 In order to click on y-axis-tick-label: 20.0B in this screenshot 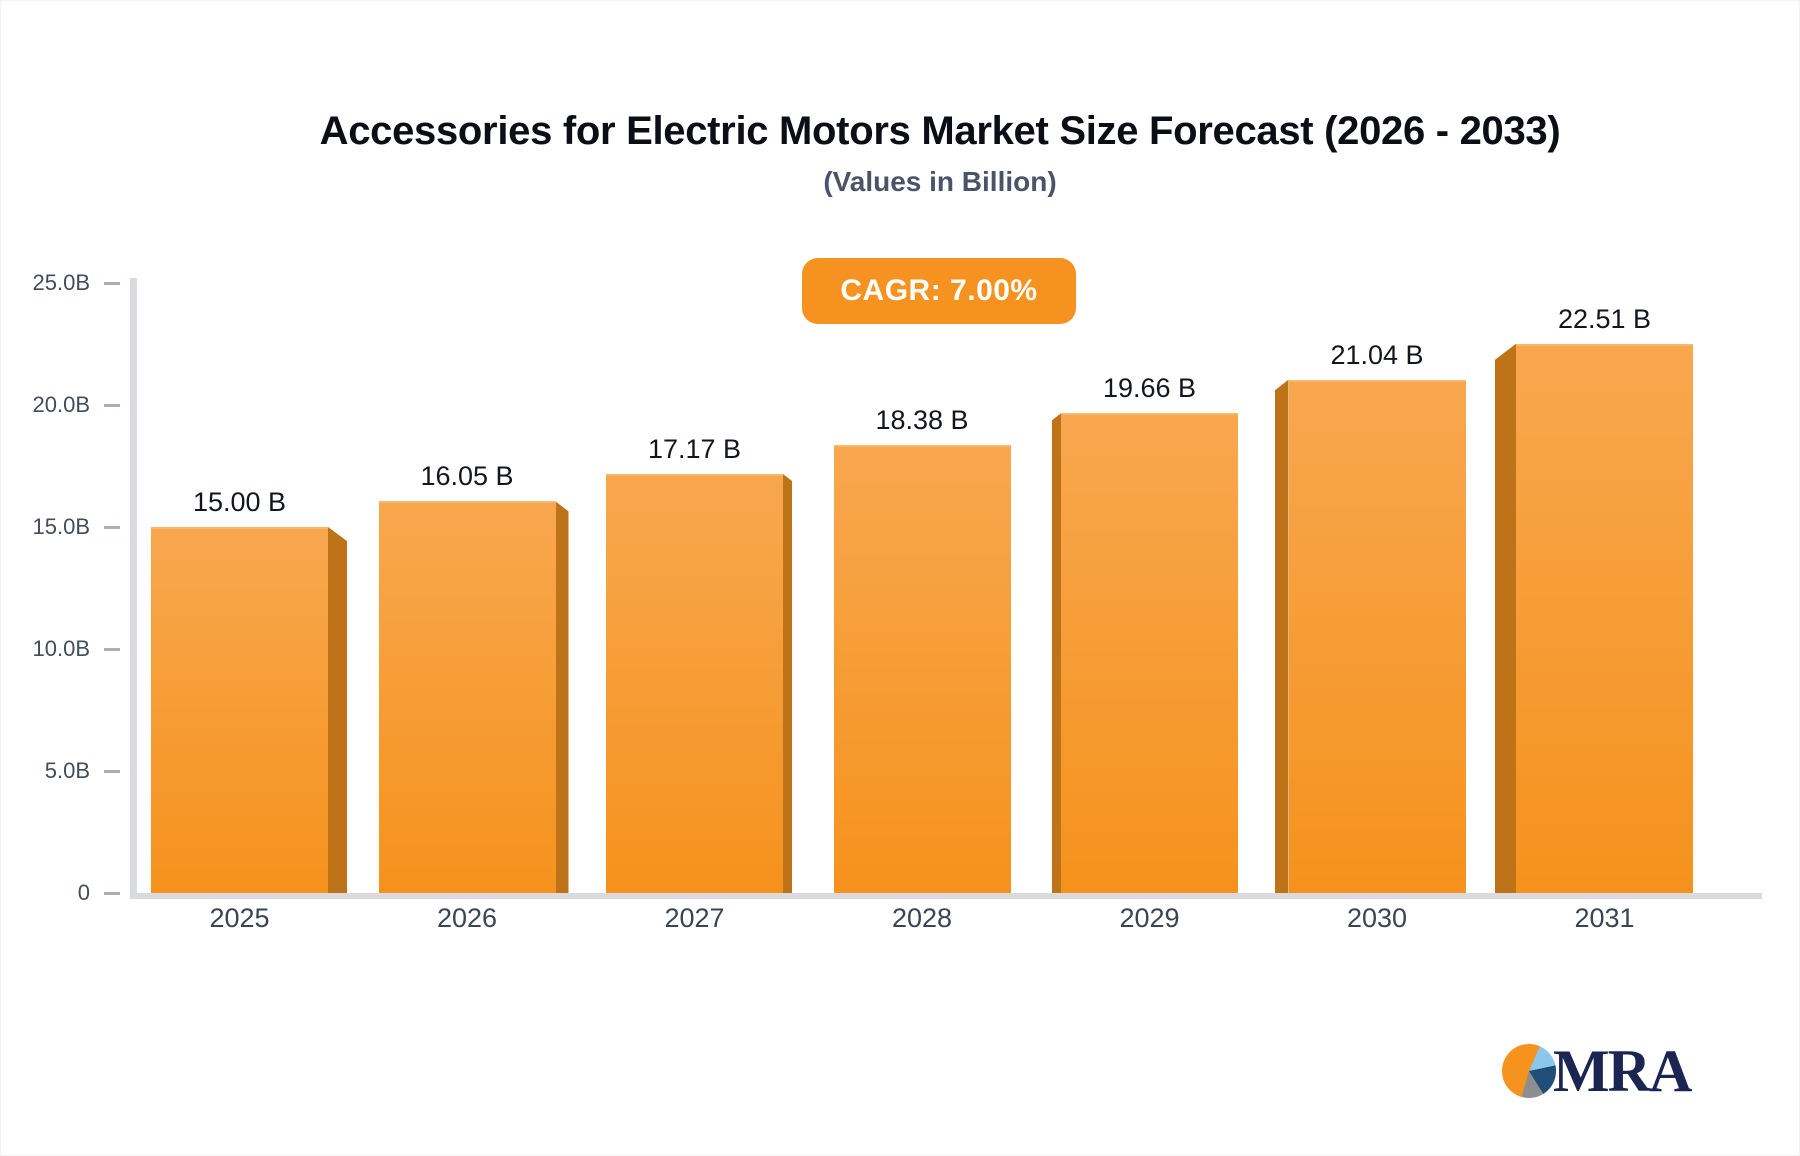, I will do `click(61, 404)`.